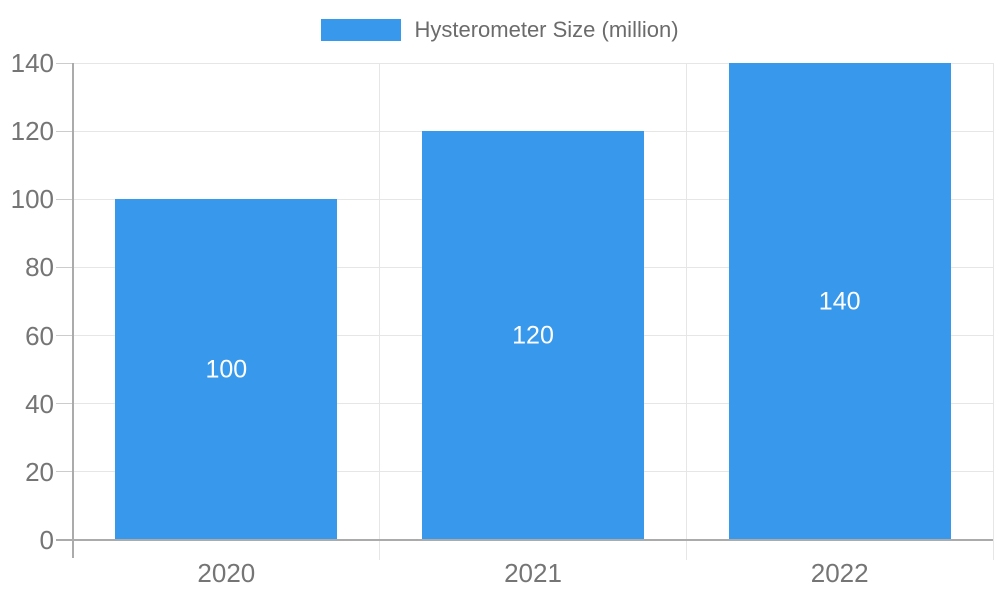  Describe the element at coordinates (46, 540) in the screenshot. I see `y-axis-tick-label: 0` at that location.